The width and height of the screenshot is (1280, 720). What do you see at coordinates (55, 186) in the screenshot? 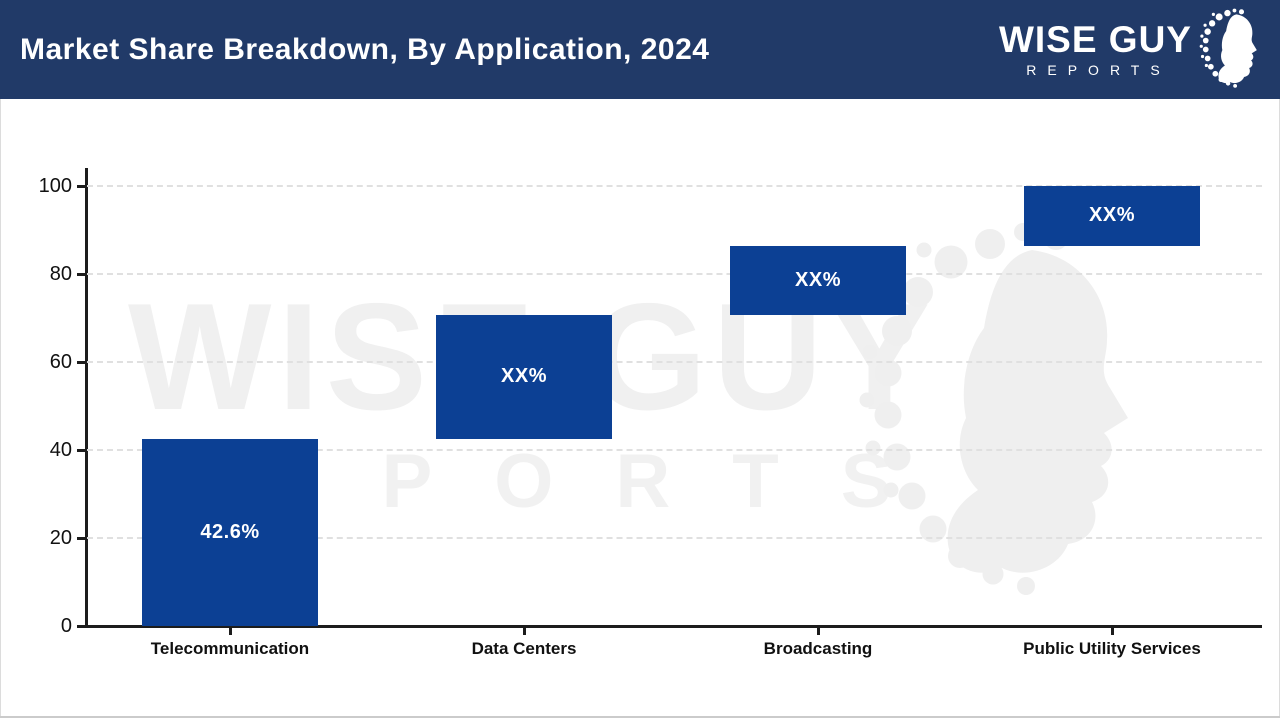
I see `y-axis-tick-label: 100` at bounding box center [55, 186].